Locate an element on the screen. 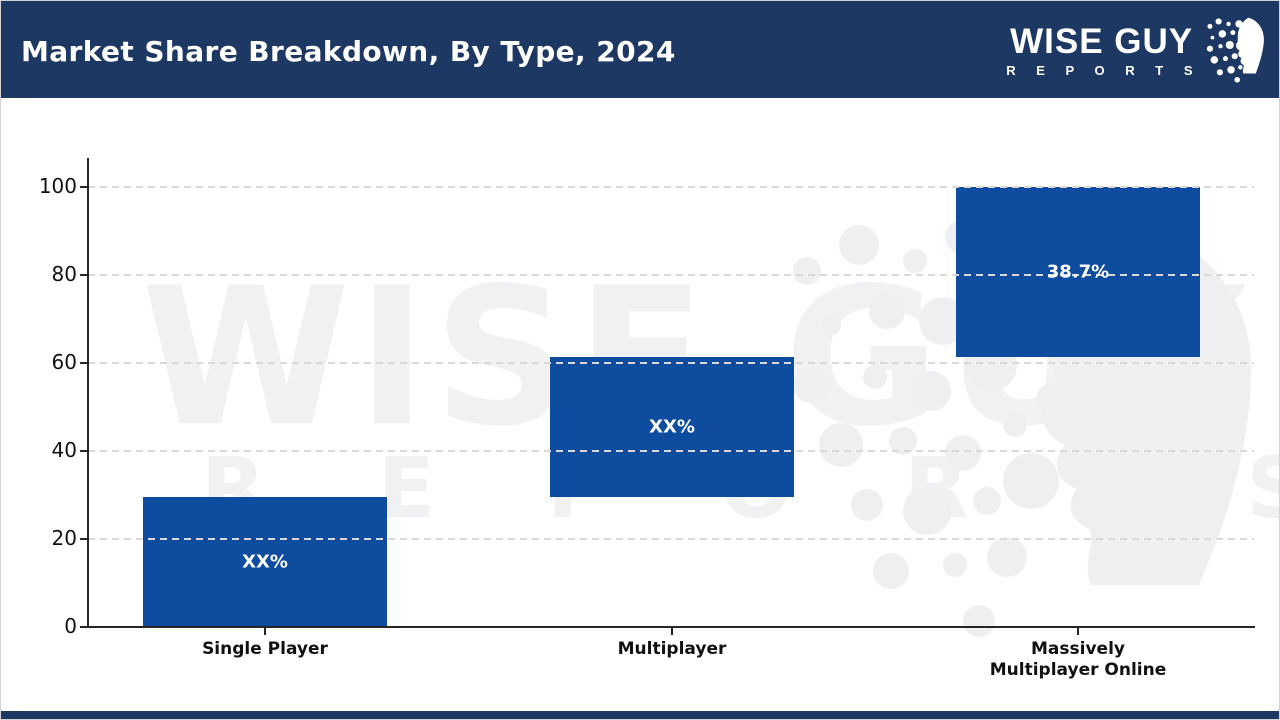 Image resolution: width=1280 pixels, height=720 pixels. y-tick-label-40: 40 is located at coordinates (64, 450).